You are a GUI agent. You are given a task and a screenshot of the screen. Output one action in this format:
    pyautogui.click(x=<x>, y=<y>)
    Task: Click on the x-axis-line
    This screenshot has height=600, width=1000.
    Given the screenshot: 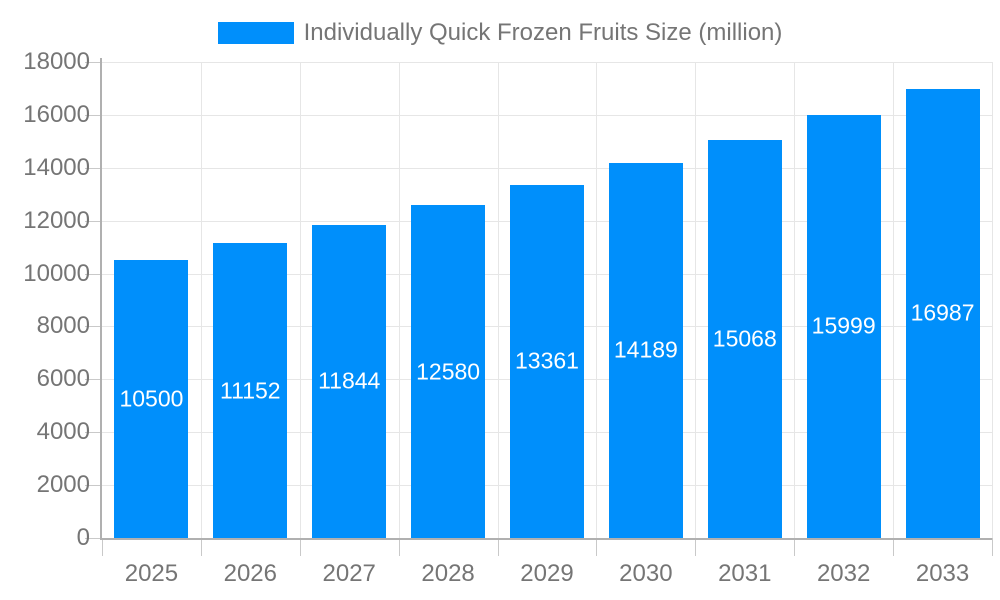 What is the action you would take?
    pyautogui.click(x=546, y=539)
    